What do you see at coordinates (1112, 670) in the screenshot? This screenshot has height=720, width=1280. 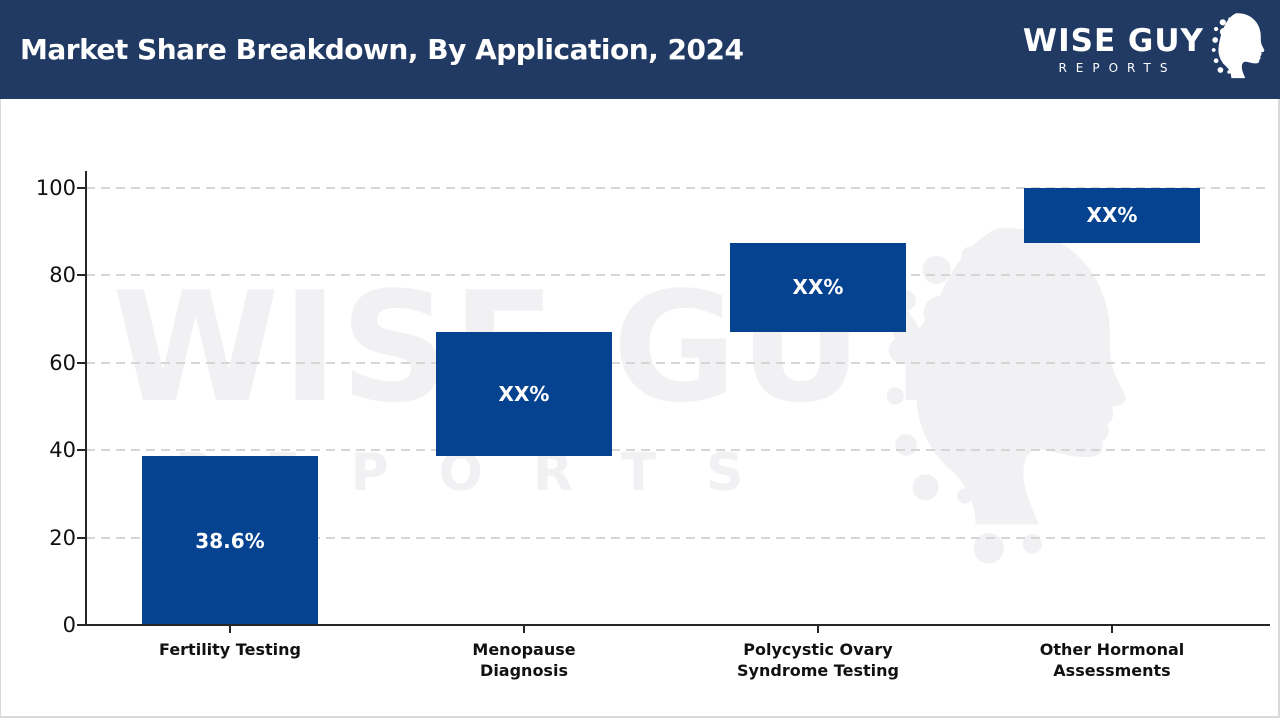 I see `x-category-label-line: Assessments` at bounding box center [1112, 670].